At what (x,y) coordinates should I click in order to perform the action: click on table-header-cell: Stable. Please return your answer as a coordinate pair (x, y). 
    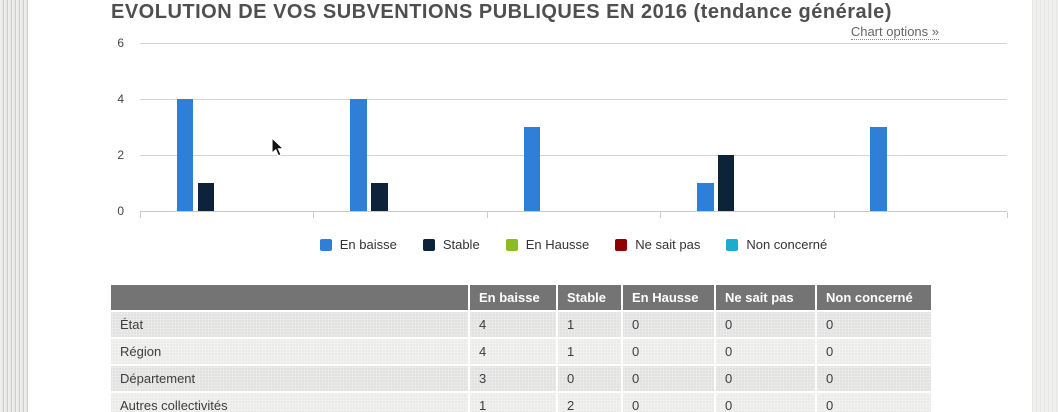
    Looking at the image, I should click on (590, 298).